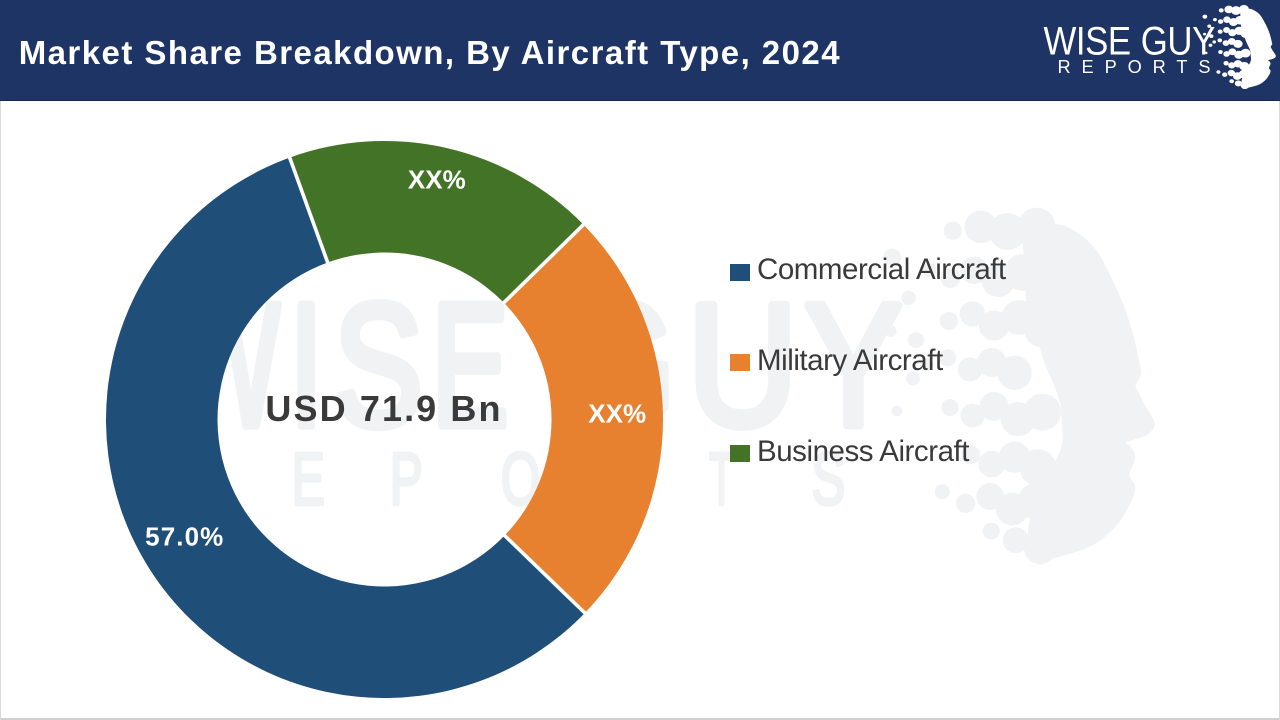 This screenshot has height=720, width=1280. I want to click on svg-text: WISE GUY, so click(1130, 40).